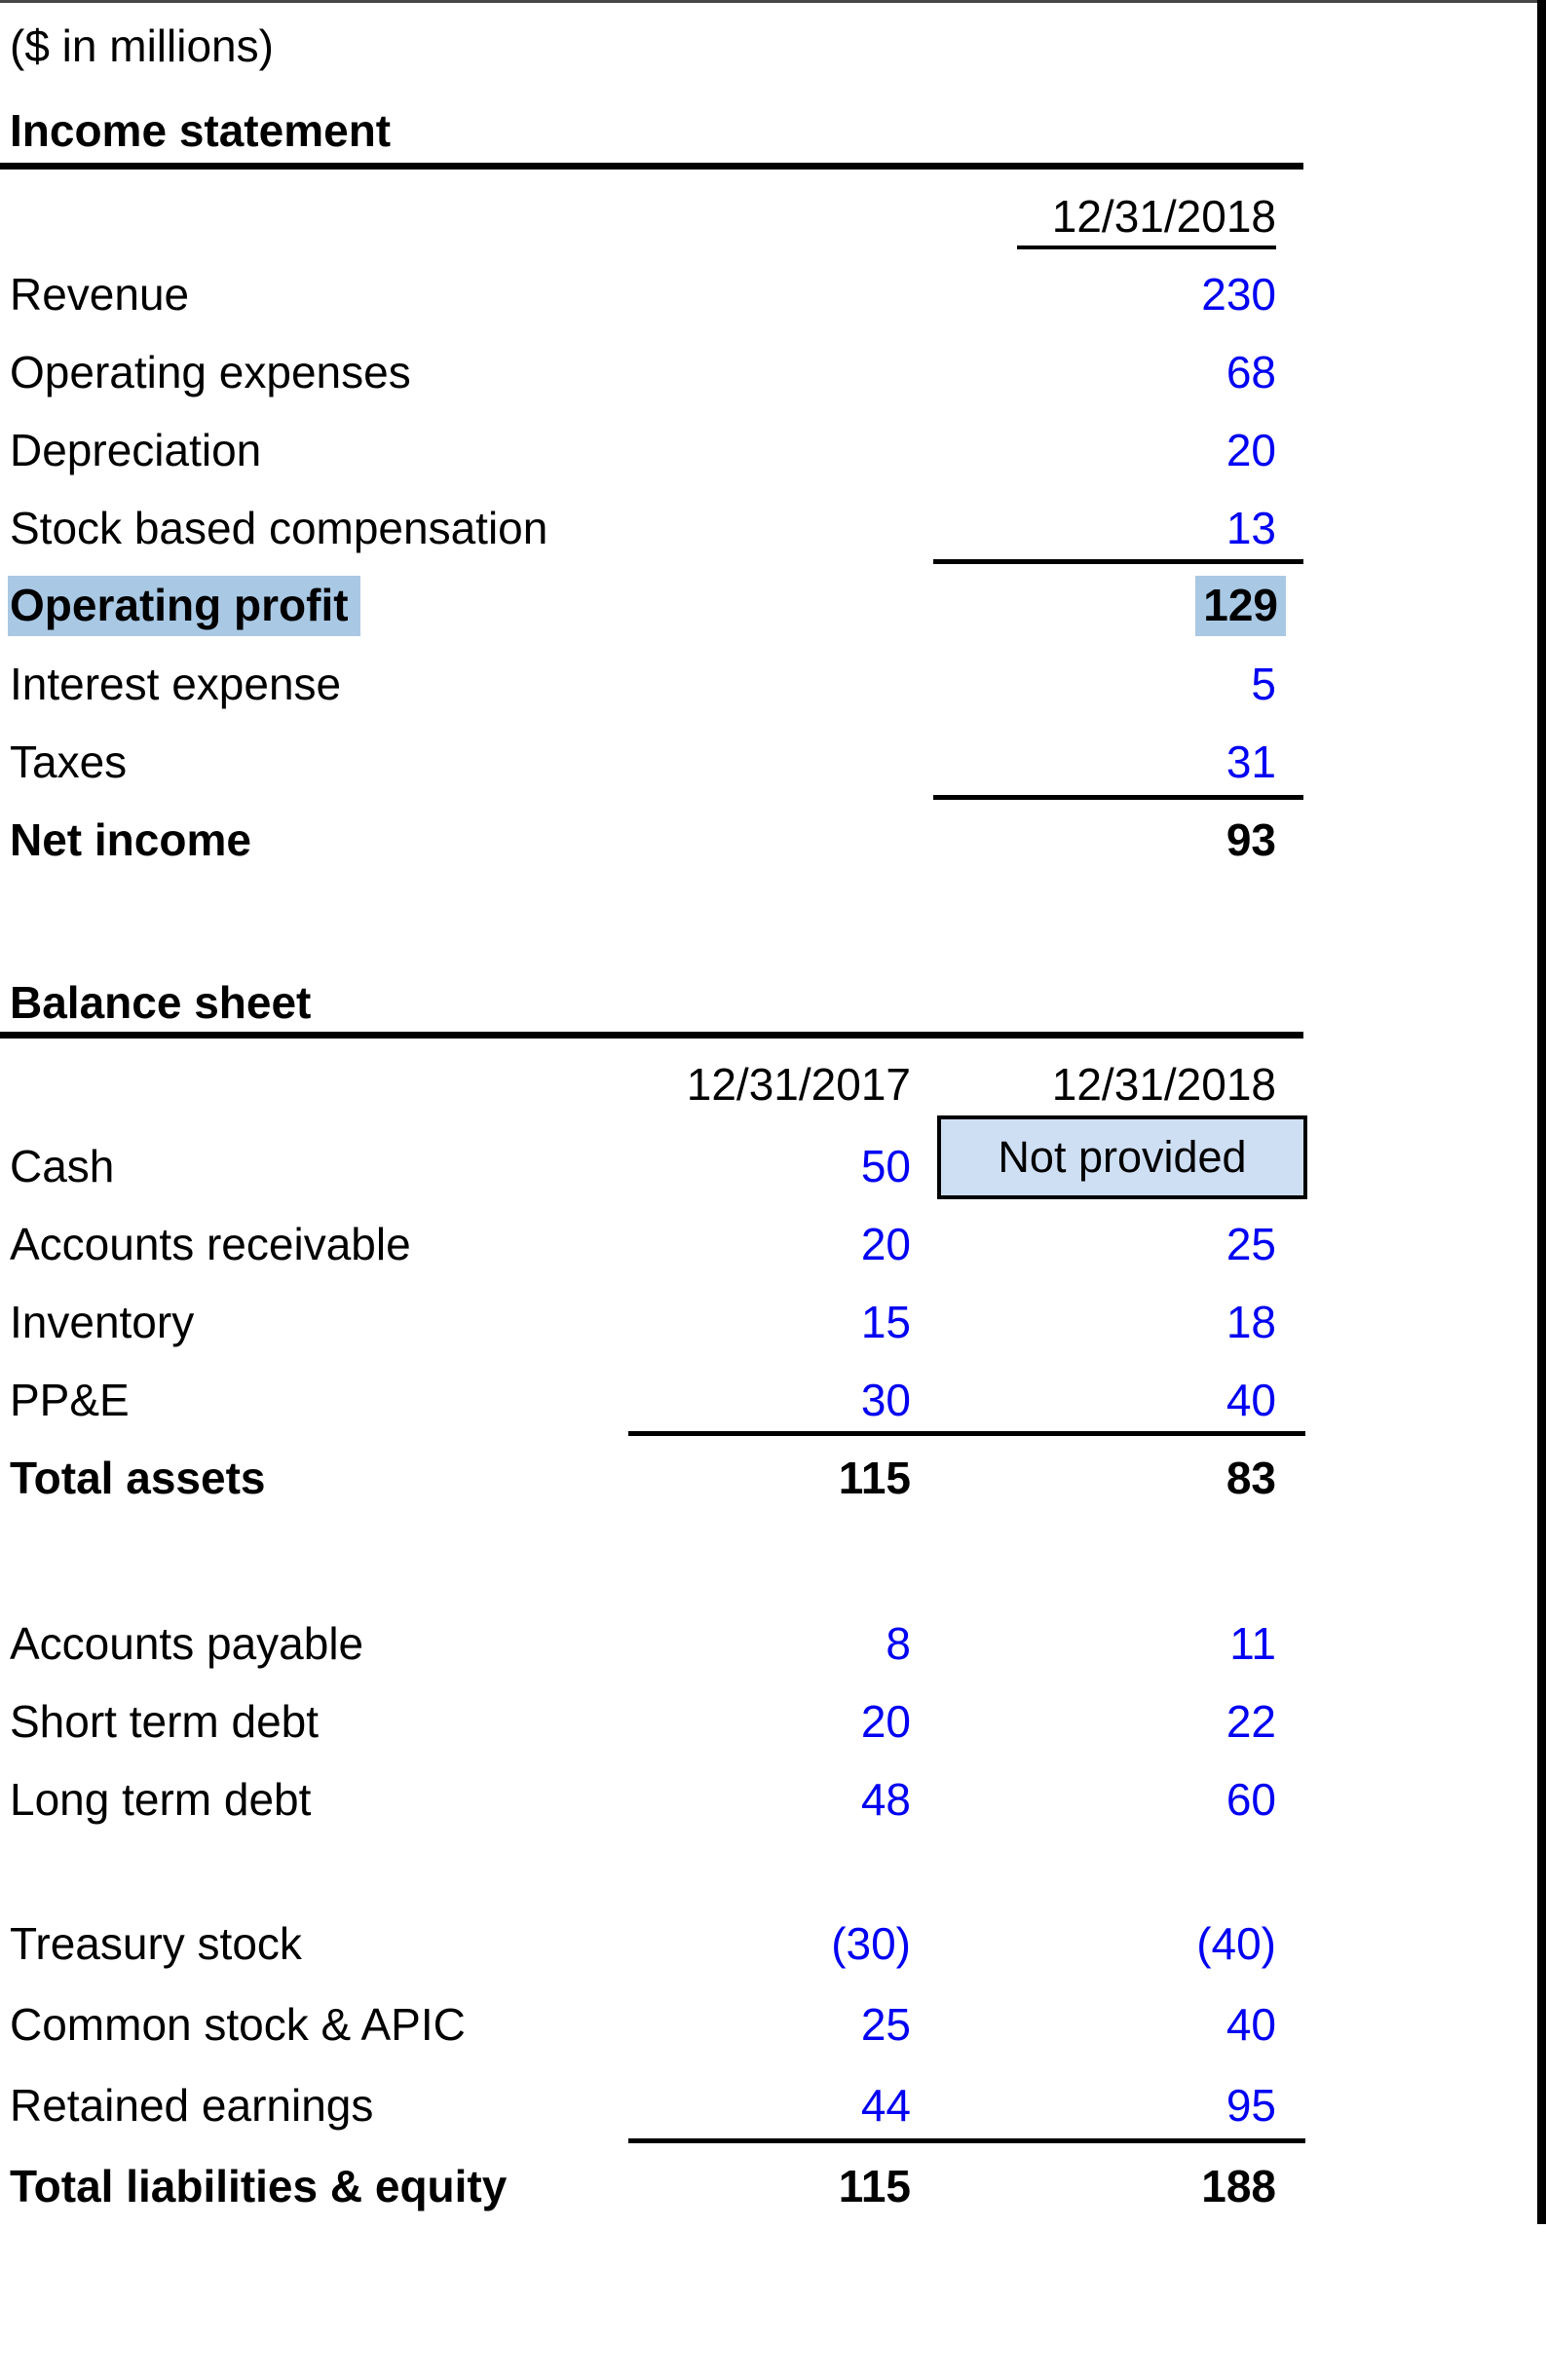 Image resolution: width=1546 pixels, height=2380 pixels. Describe the element at coordinates (885, 1799) in the screenshot. I see `row-value-2017: 48` at that location.